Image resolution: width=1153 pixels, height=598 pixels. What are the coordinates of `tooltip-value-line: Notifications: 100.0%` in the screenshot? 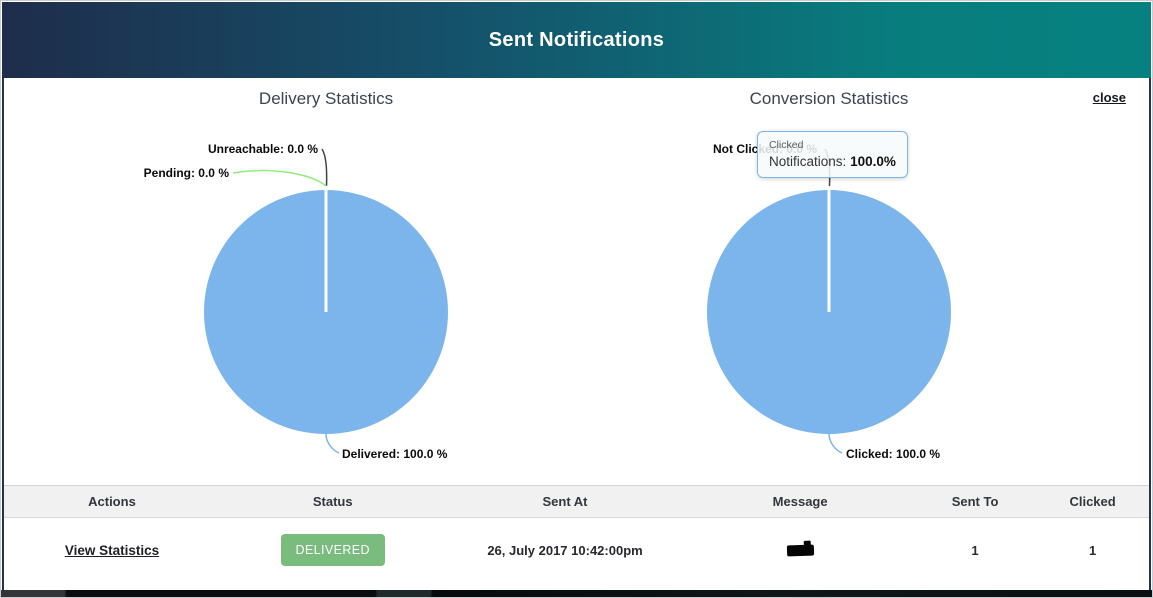 It's located at (832, 161).